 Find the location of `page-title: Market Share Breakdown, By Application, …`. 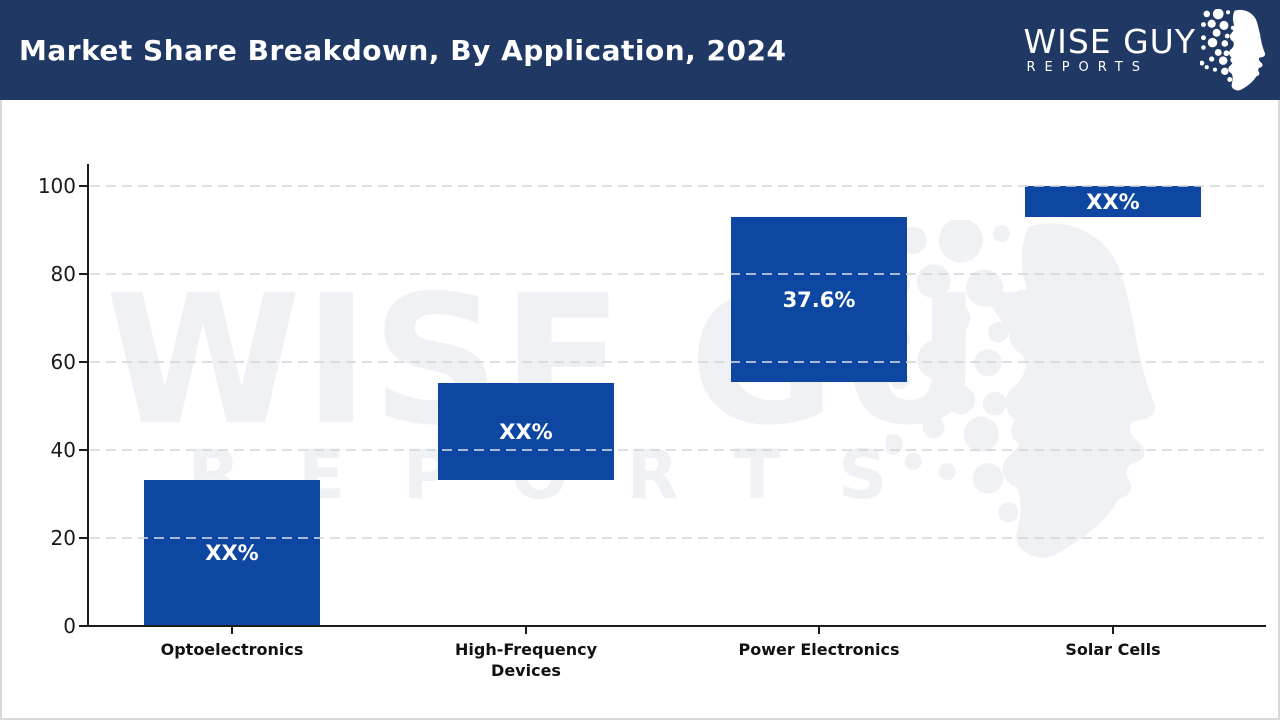

page-title: Market Share Breakdown, By Application, … is located at coordinates (403, 50).